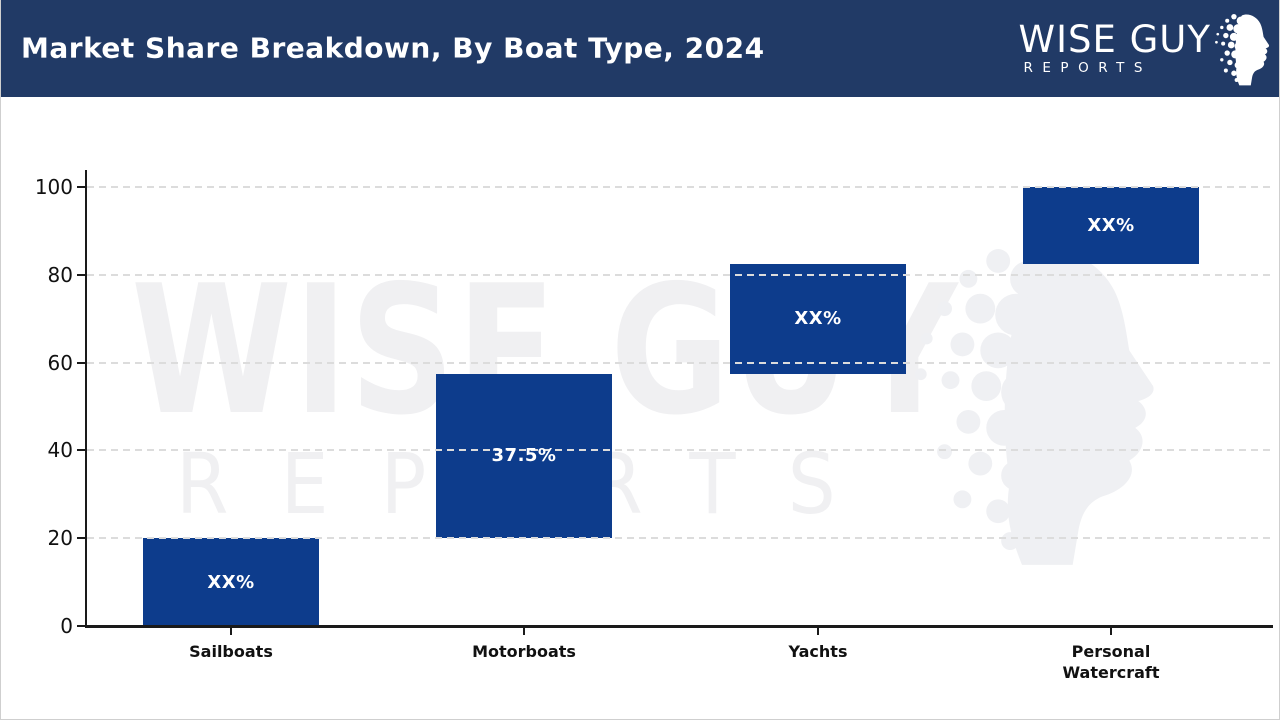 Image resolution: width=1280 pixels, height=720 pixels. I want to click on bar-value-label-yachts: XX%, so click(818, 319).